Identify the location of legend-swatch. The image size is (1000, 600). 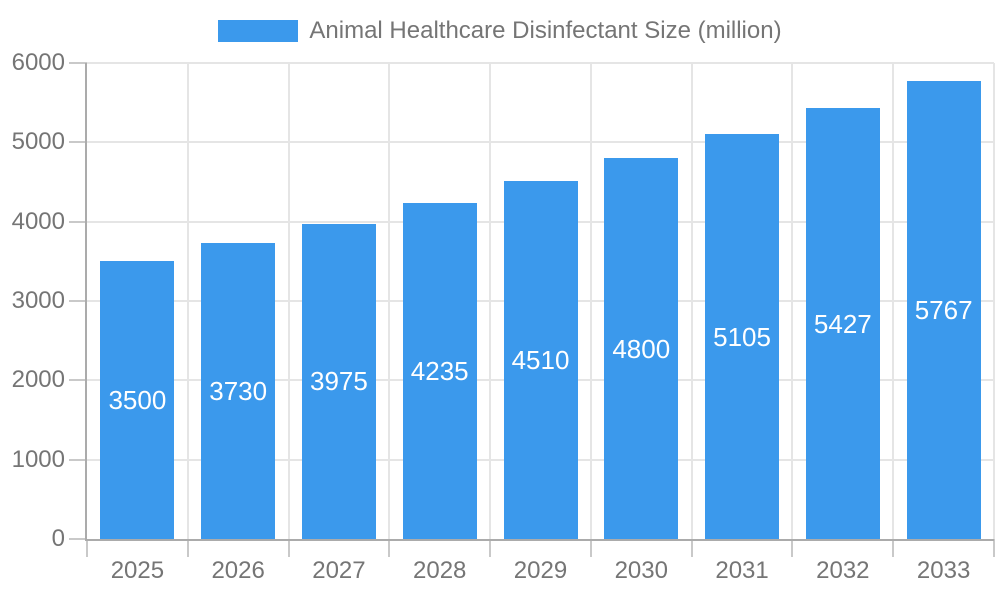
(258, 31).